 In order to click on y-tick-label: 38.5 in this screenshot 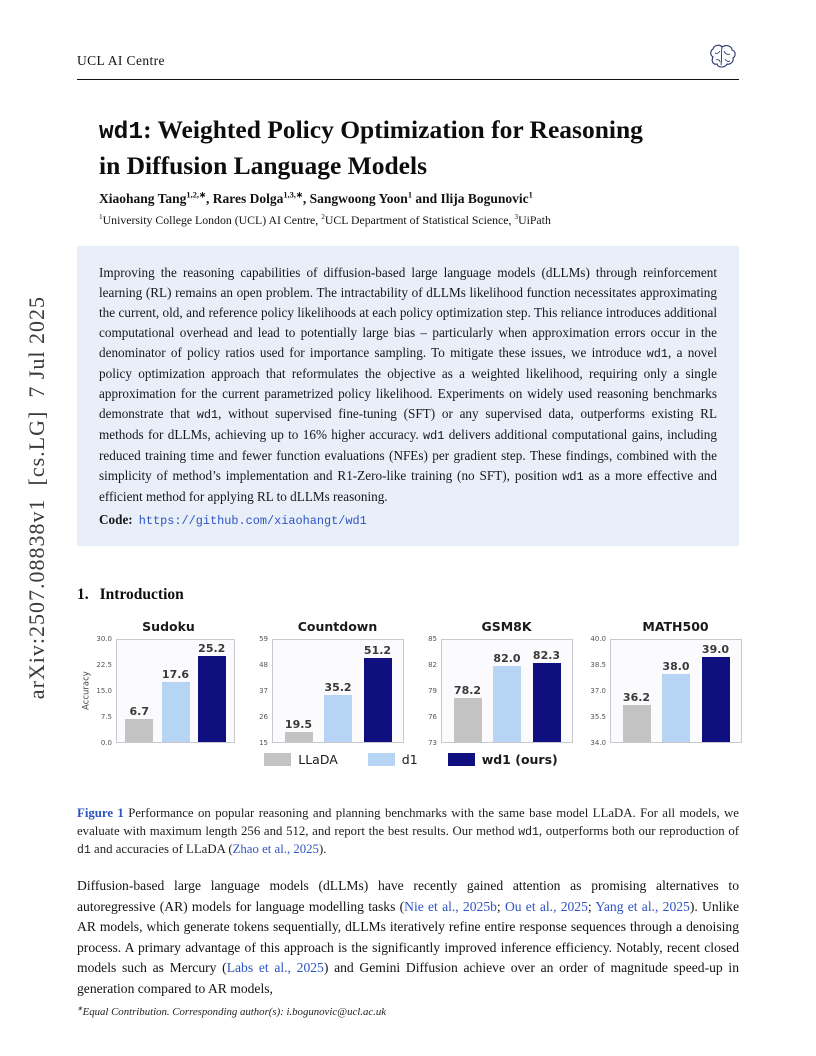, I will do `click(598, 665)`.